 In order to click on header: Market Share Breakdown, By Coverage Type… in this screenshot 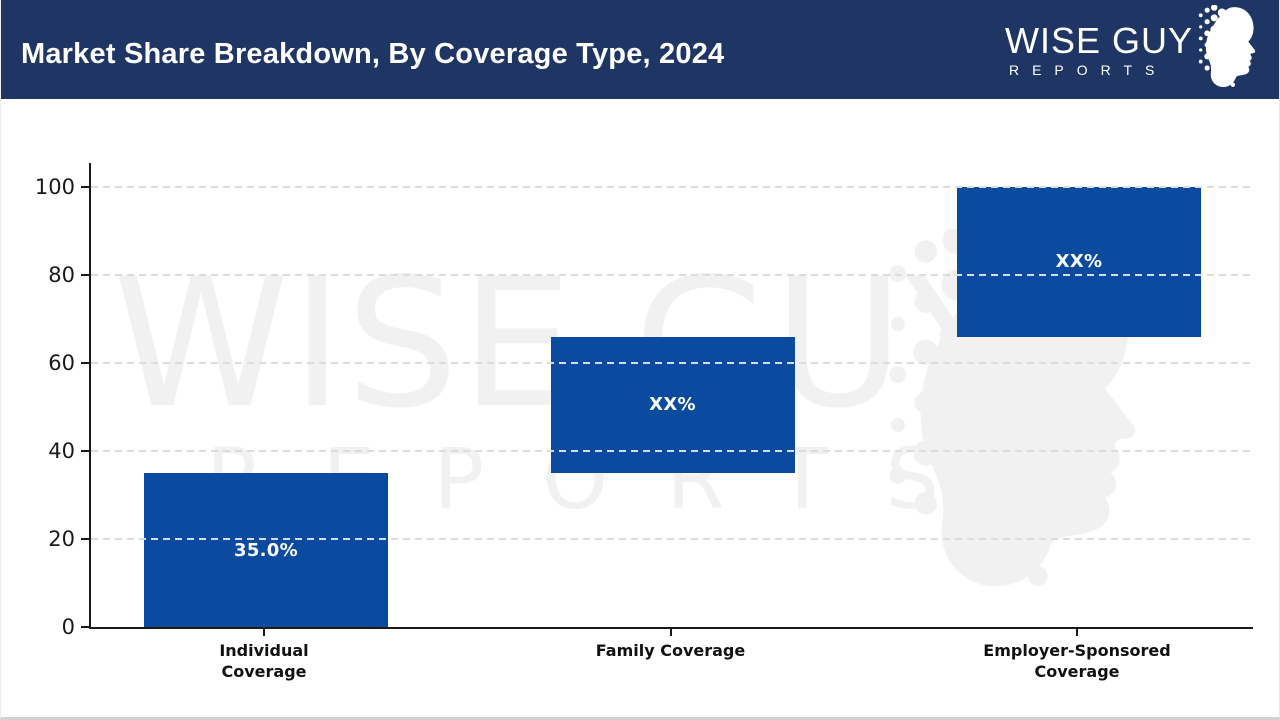, I will do `click(640, 49)`.